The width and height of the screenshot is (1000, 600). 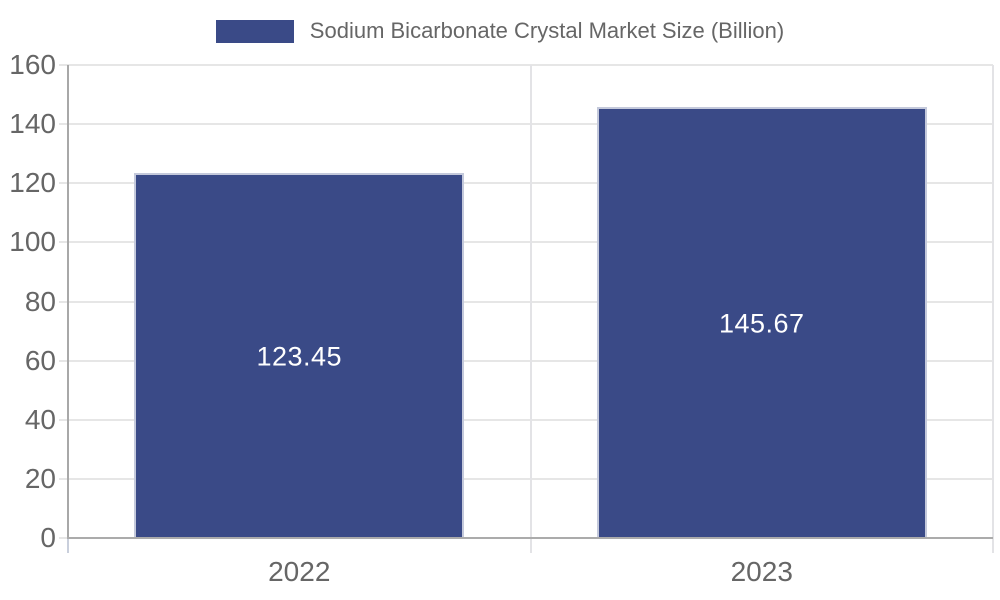 What do you see at coordinates (40, 301) in the screenshot?
I see `y-tick-label-80: 80` at bounding box center [40, 301].